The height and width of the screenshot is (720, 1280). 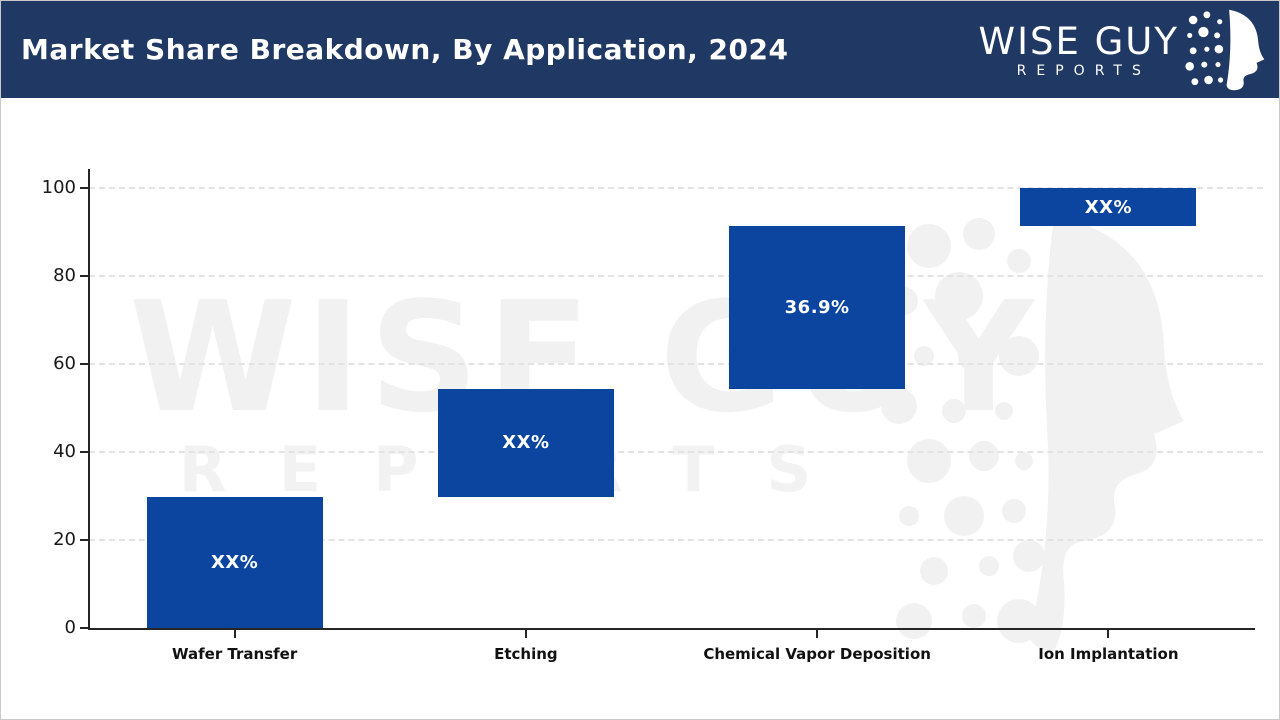 What do you see at coordinates (1108, 654) in the screenshot?
I see `category-label: Ion Implantation` at bounding box center [1108, 654].